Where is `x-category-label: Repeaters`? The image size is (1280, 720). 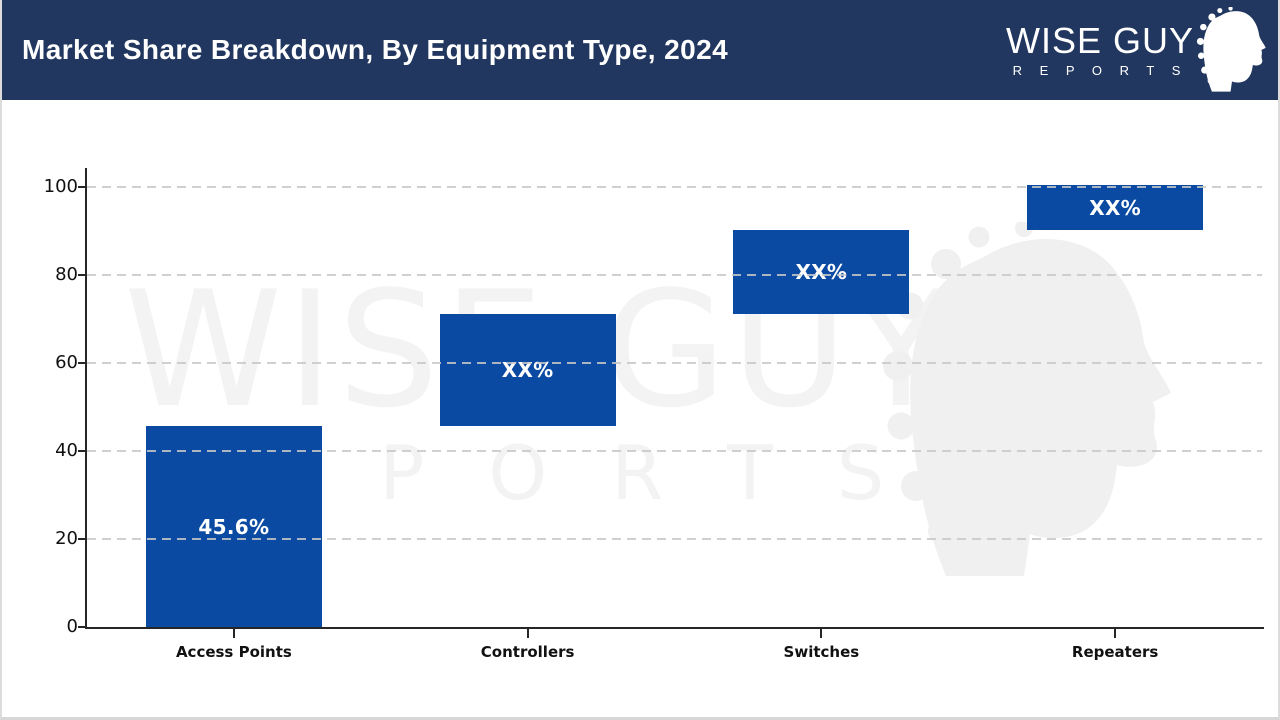 x-category-label: Repeaters is located at coordinates (1115, 652).